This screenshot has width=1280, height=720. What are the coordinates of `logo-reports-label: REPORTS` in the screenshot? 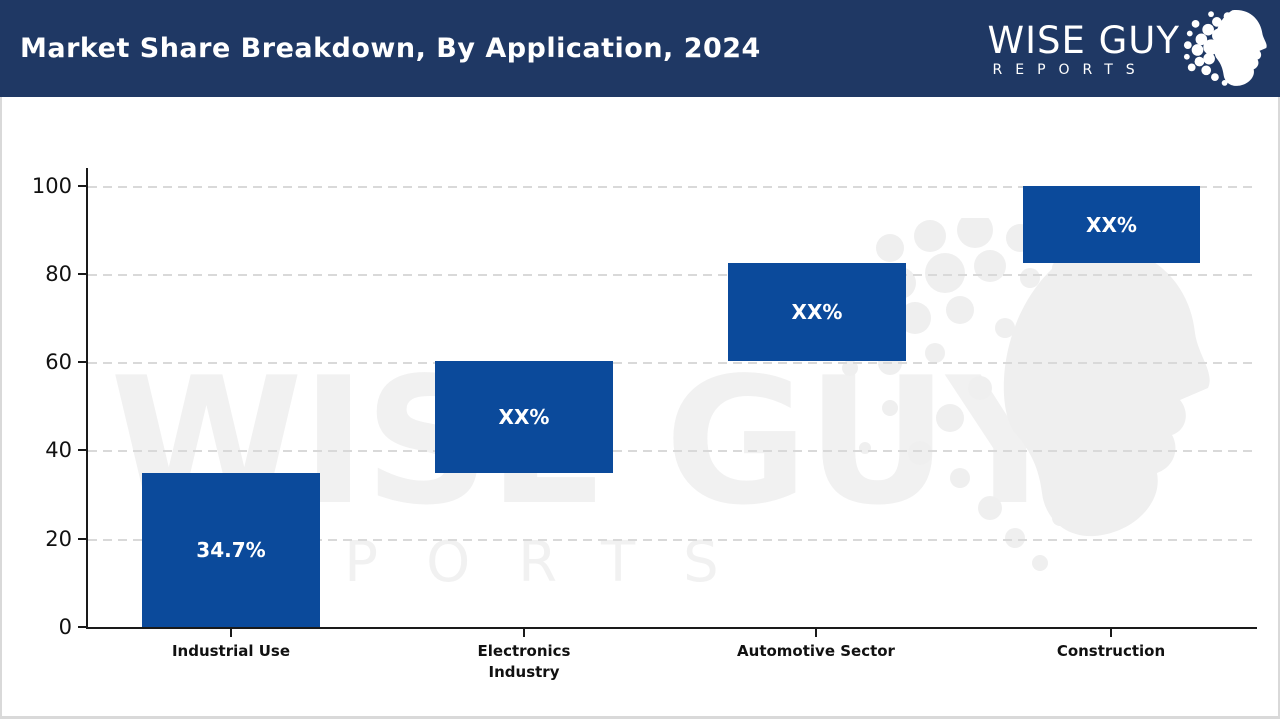 It's located at (1070, 69).